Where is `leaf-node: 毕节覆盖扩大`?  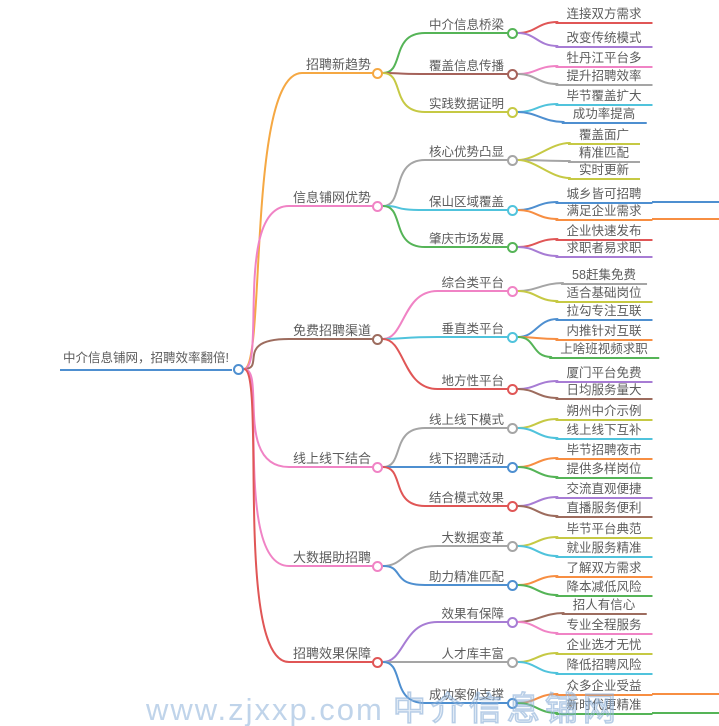 leaf-node: 毕节覆盖扩大 is located at coordinates (604, 97).